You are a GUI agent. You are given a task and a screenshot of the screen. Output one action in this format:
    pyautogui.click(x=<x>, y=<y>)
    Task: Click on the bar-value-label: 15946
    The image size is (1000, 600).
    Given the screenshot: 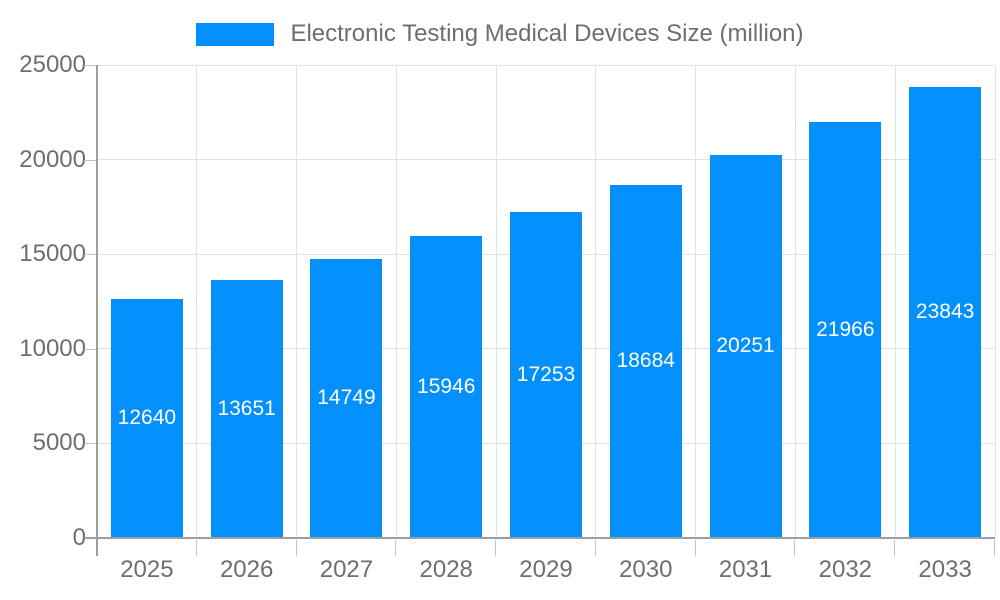 What is the action you would take?
    pyautogui.click(x=446, y=387)
    